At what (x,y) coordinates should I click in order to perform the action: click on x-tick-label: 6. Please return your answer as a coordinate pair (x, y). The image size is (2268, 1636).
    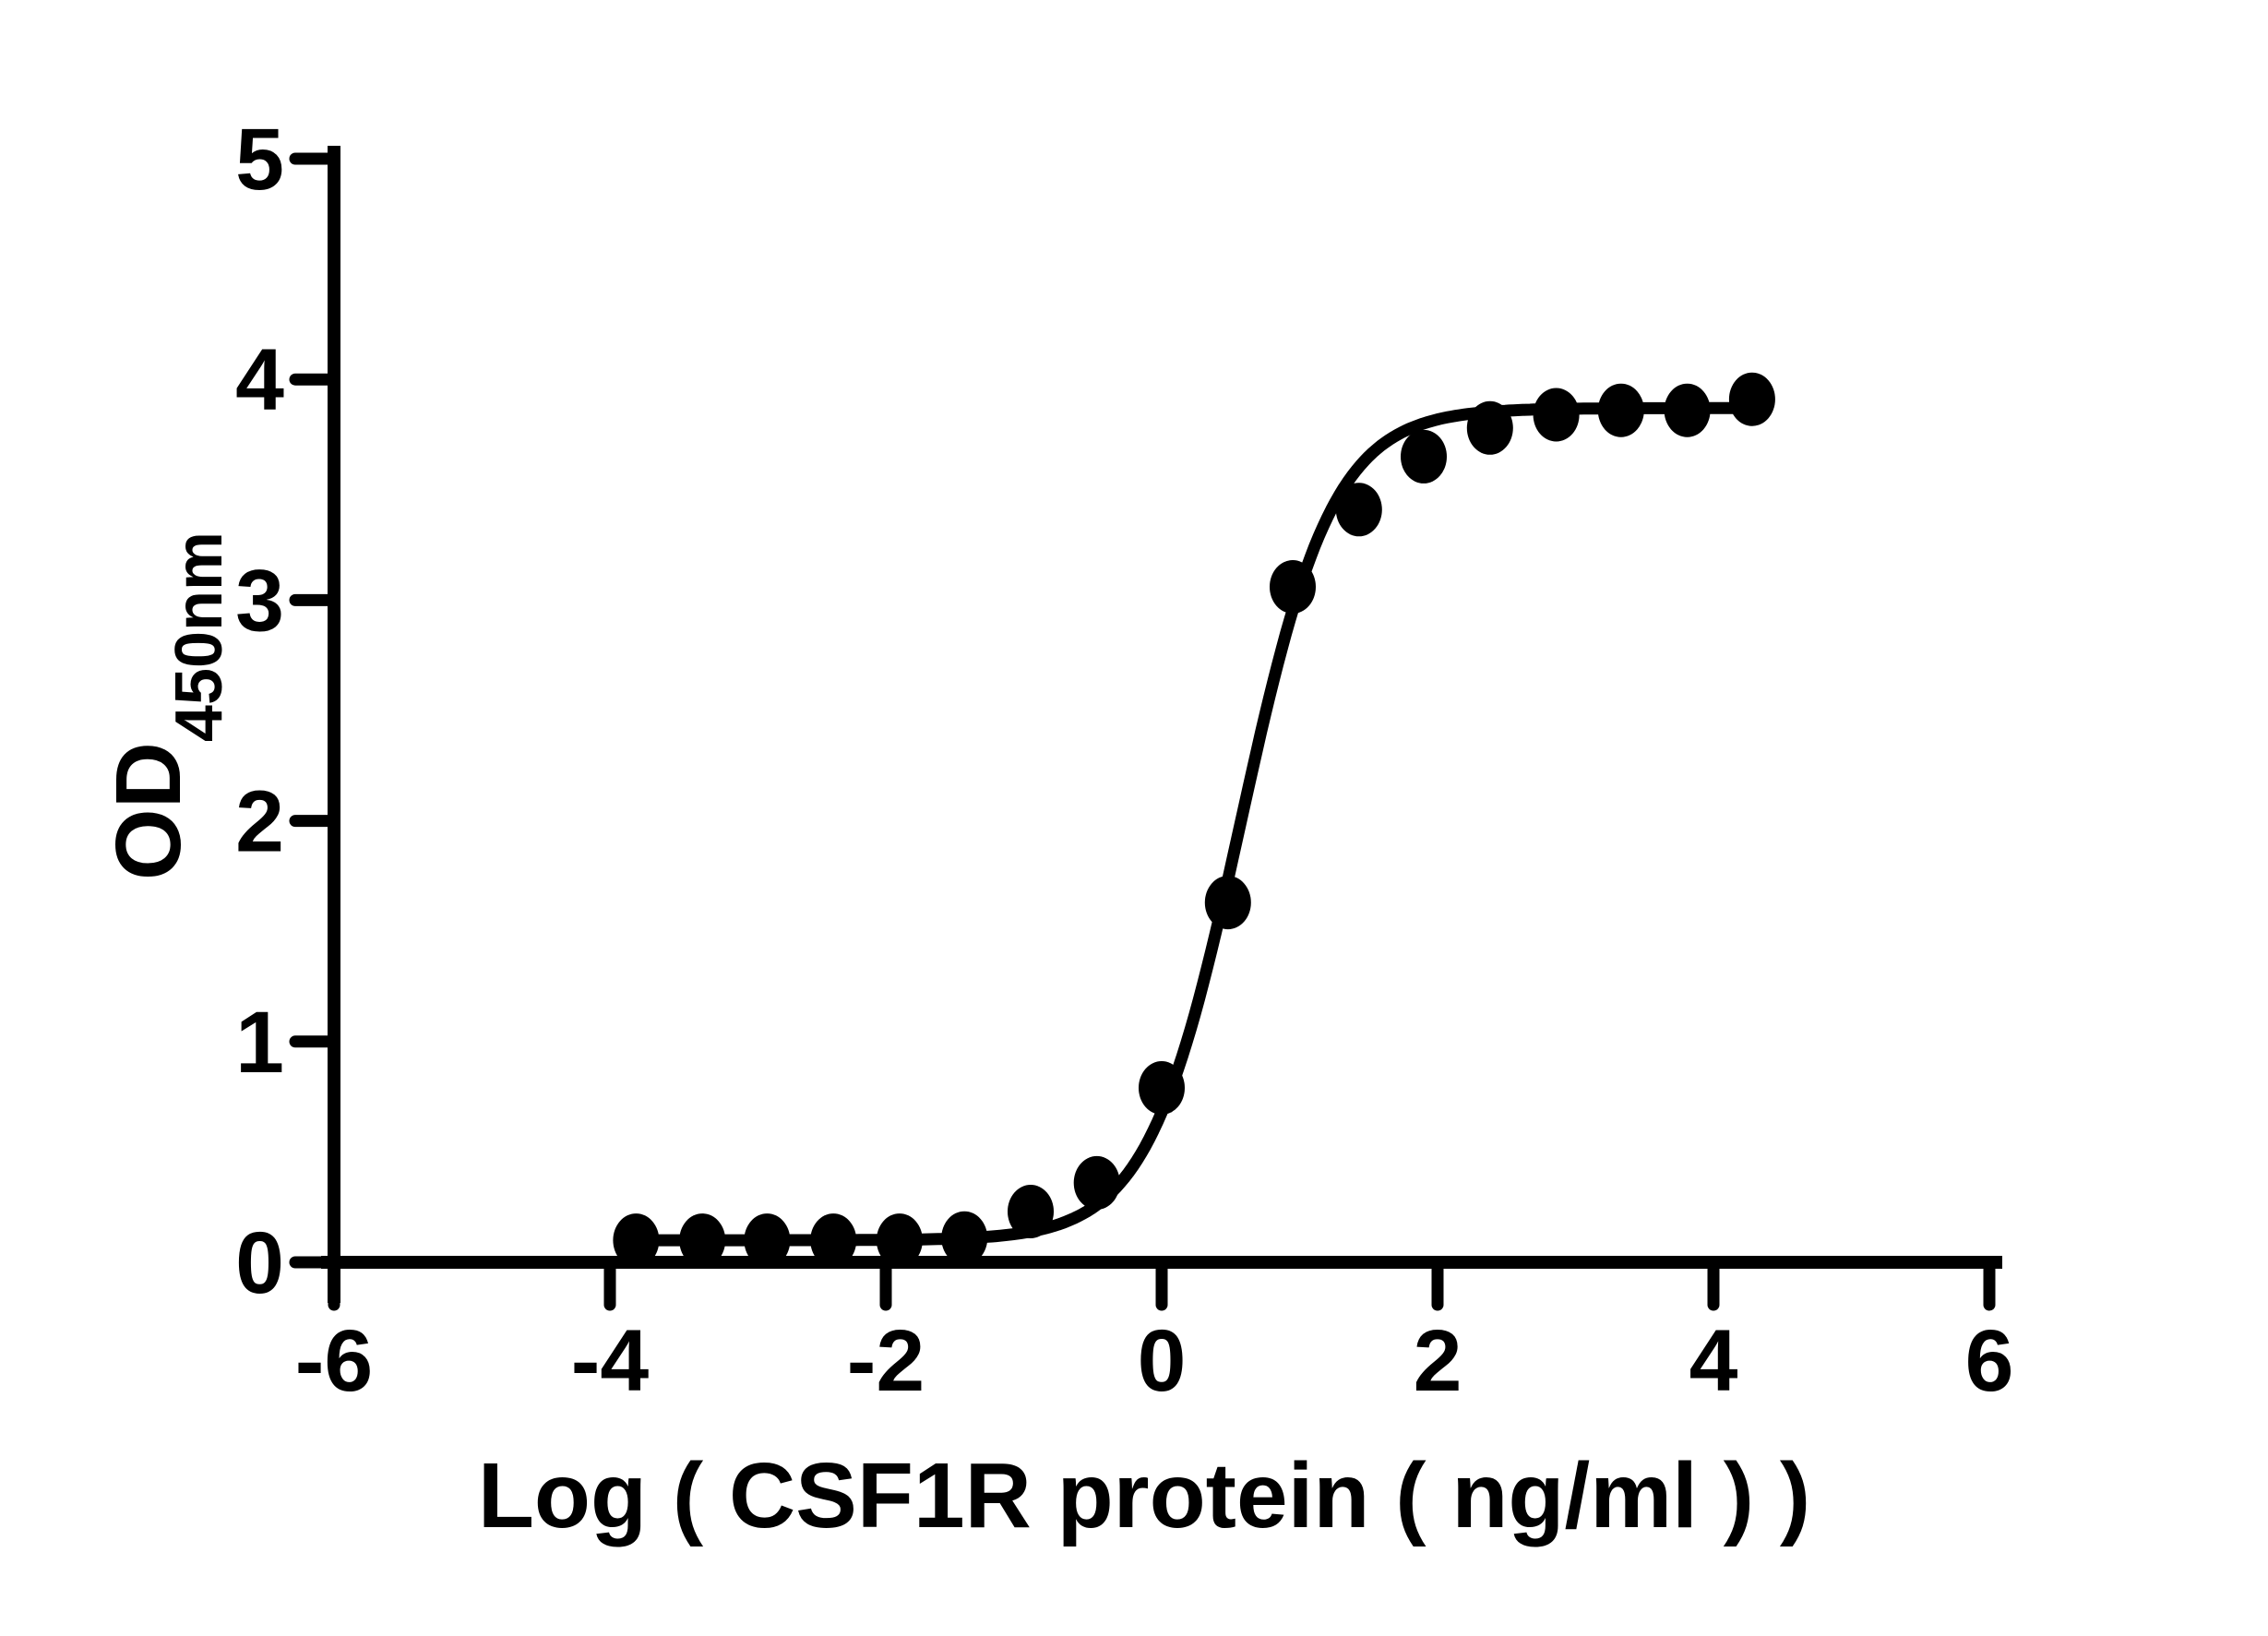
    Looking at the image, I should click on (1989, 1361).